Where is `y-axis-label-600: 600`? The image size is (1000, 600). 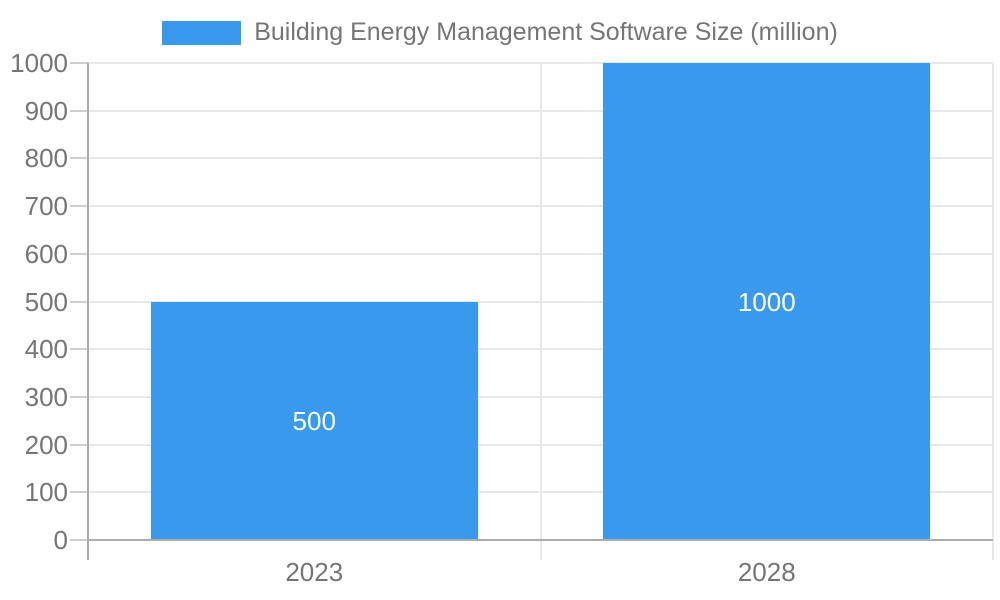
y-axis-label-600: 600 is located at coordinates (46, 253).